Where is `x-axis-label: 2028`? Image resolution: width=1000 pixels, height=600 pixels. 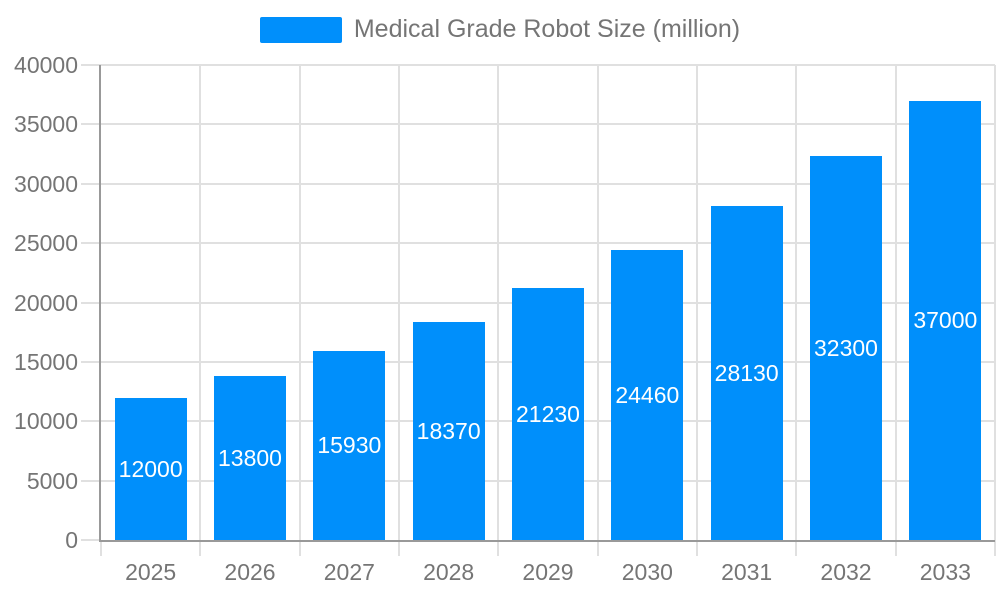 x-axis-label: 2028 is located at coordinates (449, 572).